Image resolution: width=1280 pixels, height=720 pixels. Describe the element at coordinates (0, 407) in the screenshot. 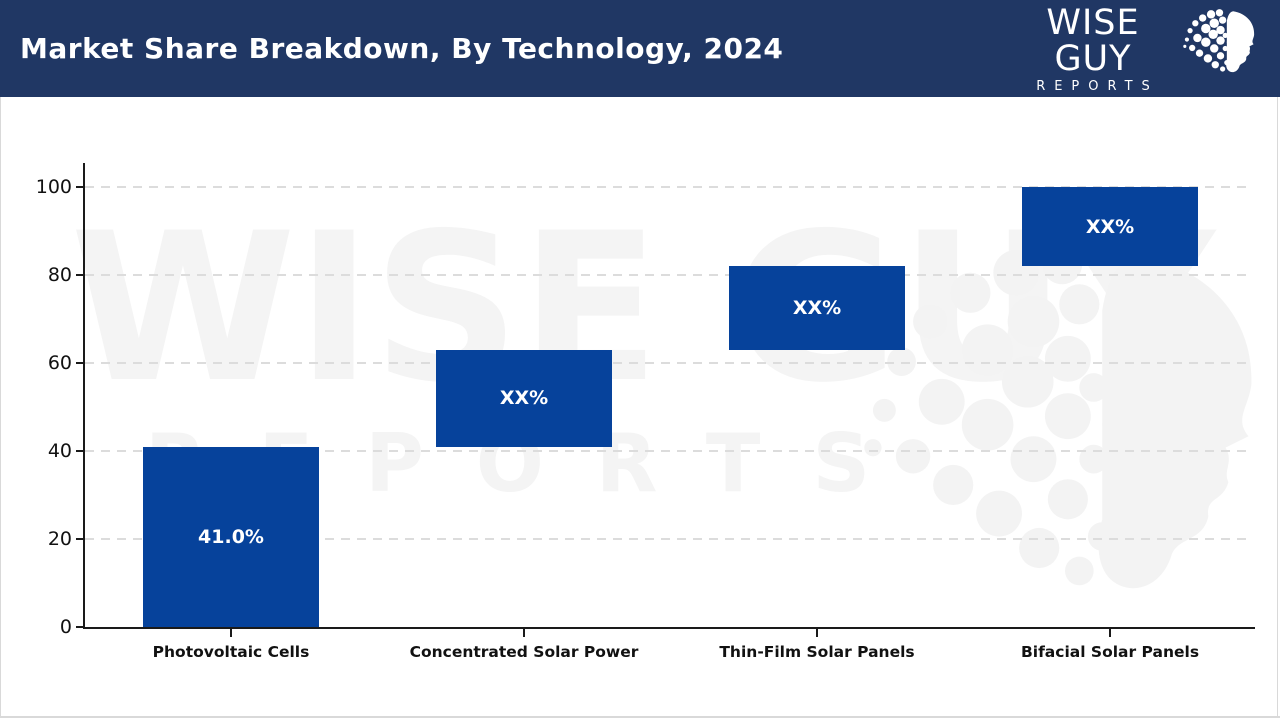

I see `left-border-line` at that location.